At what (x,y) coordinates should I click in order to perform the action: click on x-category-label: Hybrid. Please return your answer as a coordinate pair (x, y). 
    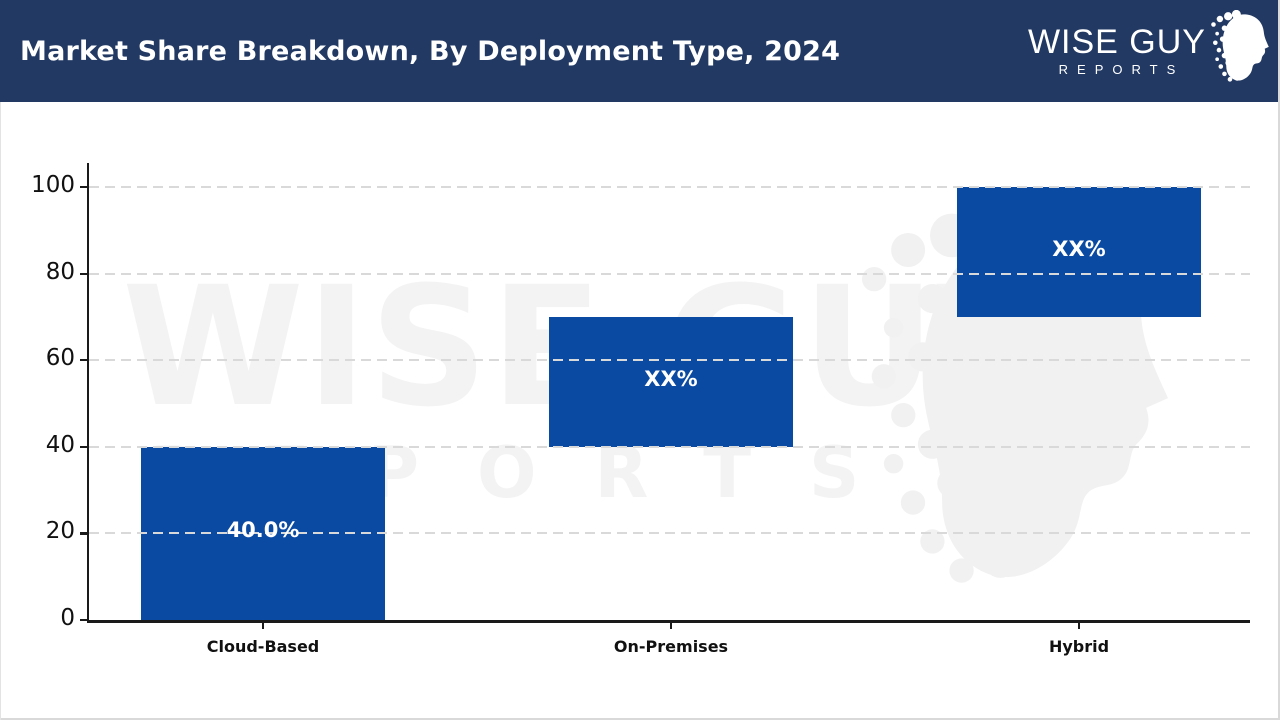
    Looking at the image, I should click on (1079, 646).